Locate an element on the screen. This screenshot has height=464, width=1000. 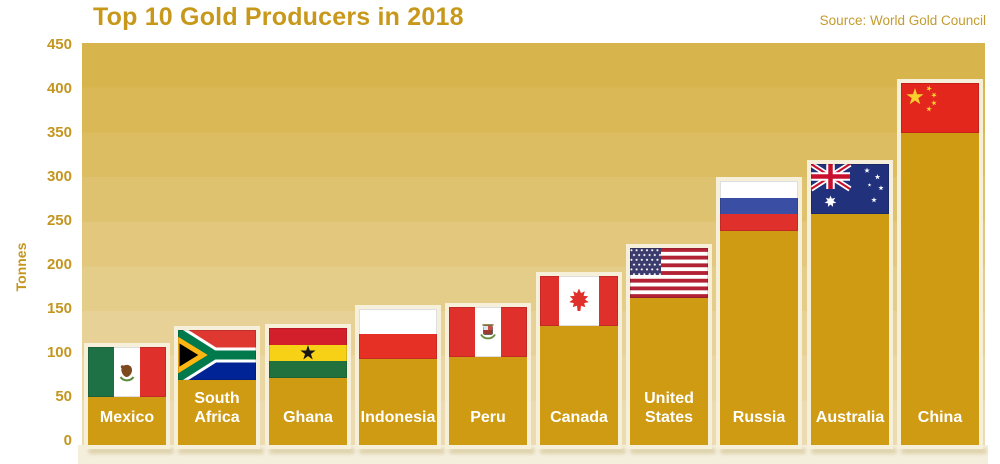
bar-label: South Africa is located at coordinates (217, 408).